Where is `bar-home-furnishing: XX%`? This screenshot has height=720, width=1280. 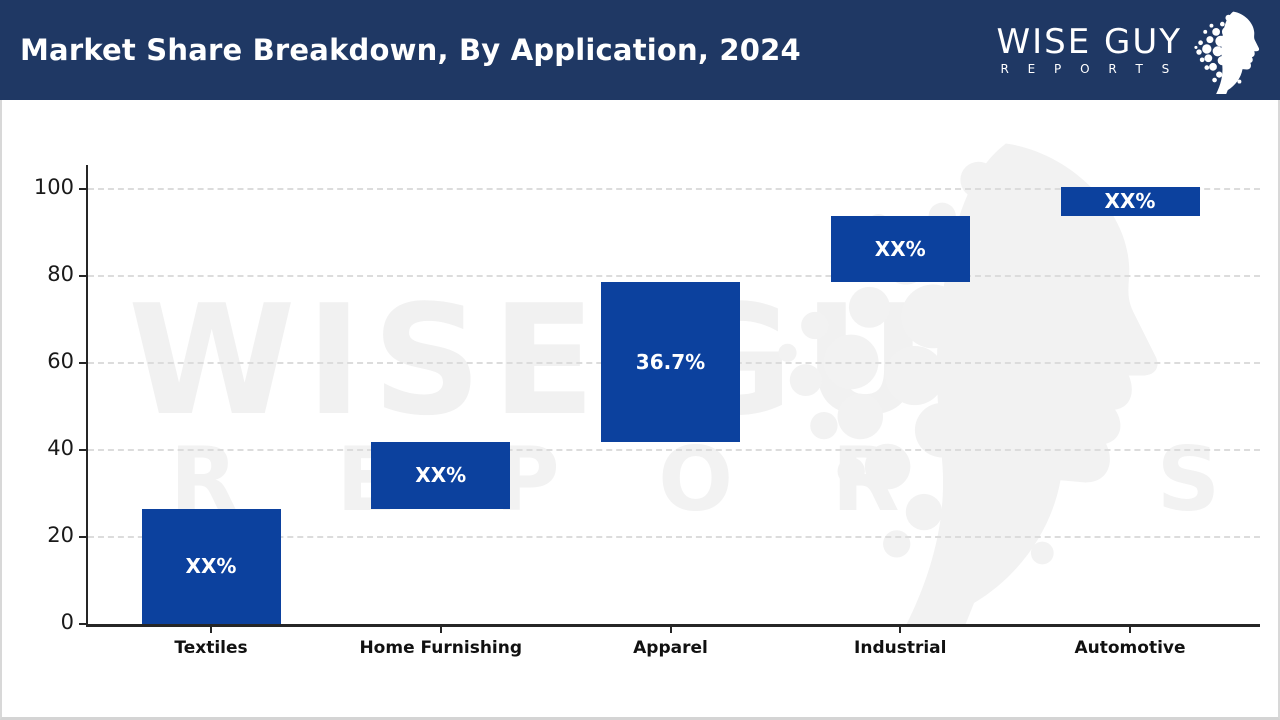
bar-home-furnishing: XX% is located at coordinates (441, 475).